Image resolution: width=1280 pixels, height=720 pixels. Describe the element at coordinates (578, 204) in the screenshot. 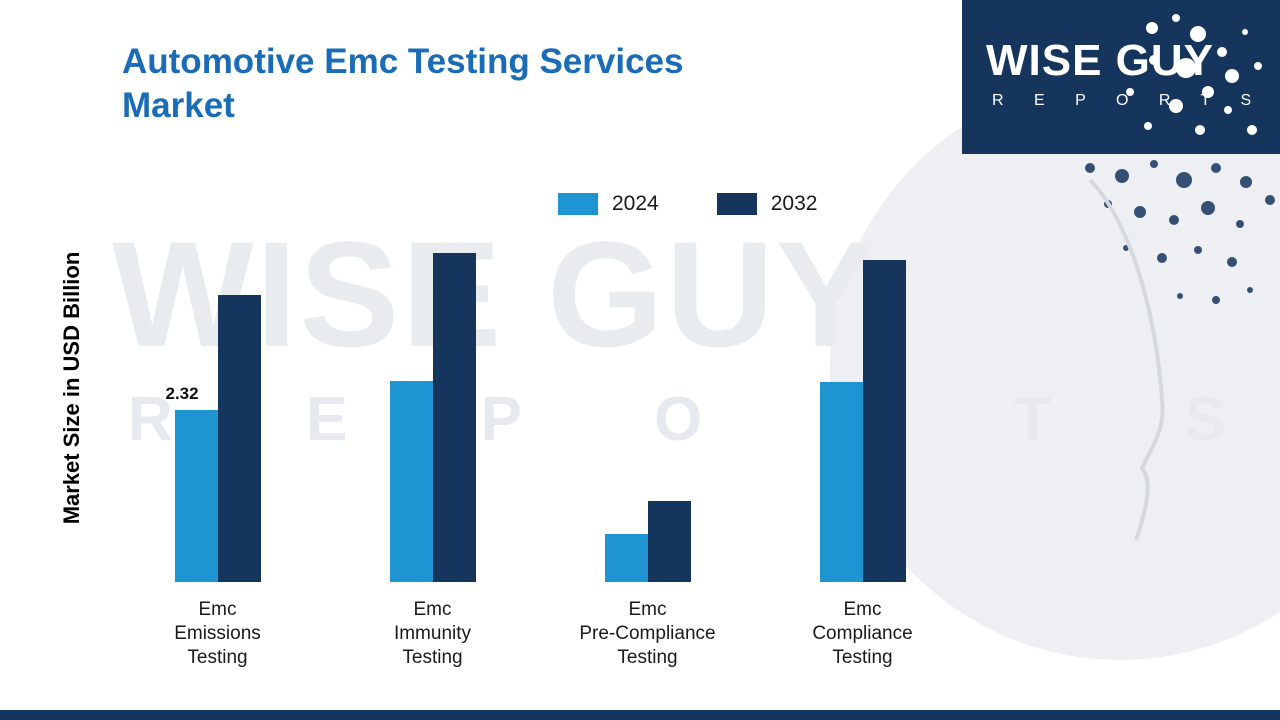

I see `legend-swatch-2024` at that location.